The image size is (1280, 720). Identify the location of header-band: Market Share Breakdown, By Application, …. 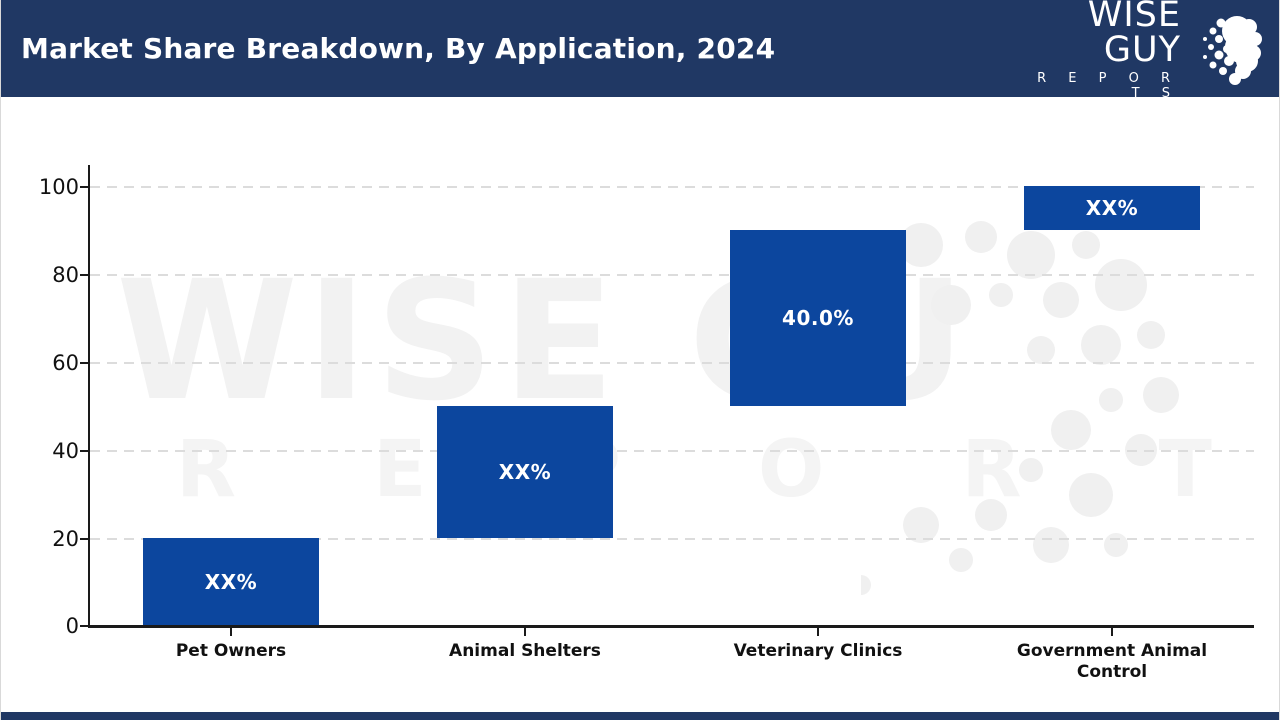
(640, 50).